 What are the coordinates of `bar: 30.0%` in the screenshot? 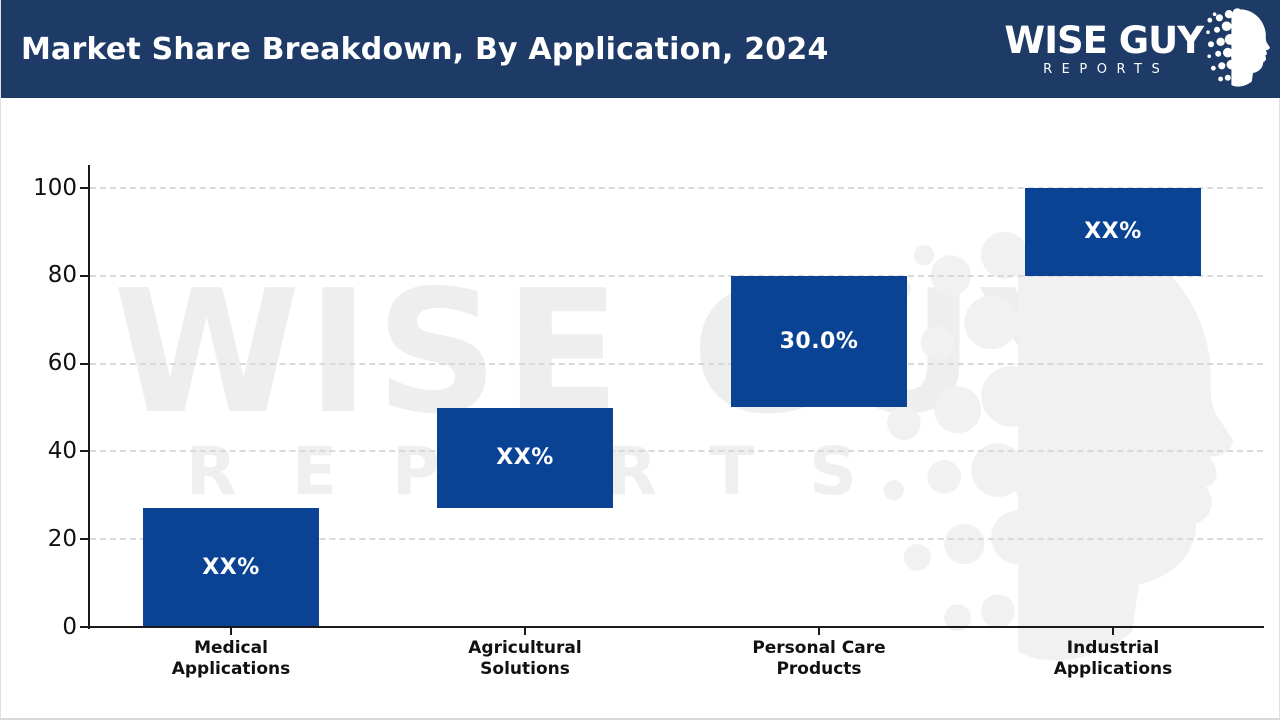 It's located at (819, 341).